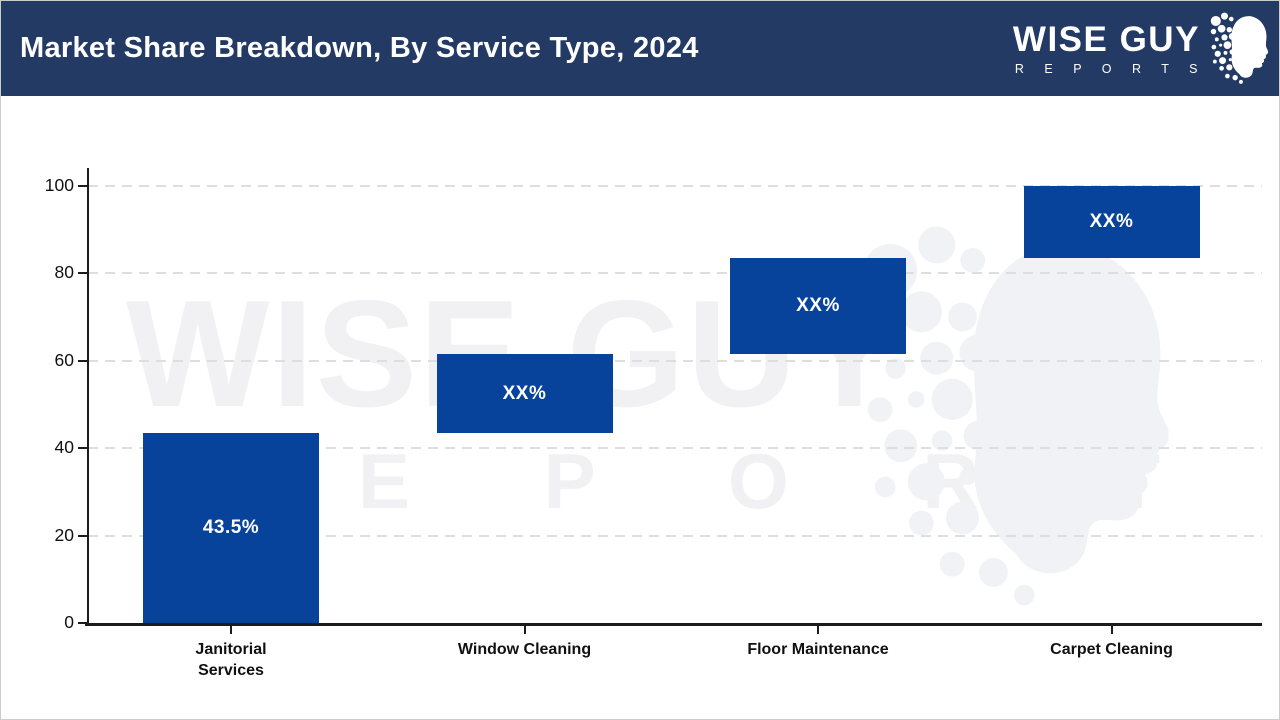 The image size is (1280, 720). What do you see at coordinates (64, 447) in the screenshot?
I see `y-axis-tick-label: 40` at bounding box center [64, 447].